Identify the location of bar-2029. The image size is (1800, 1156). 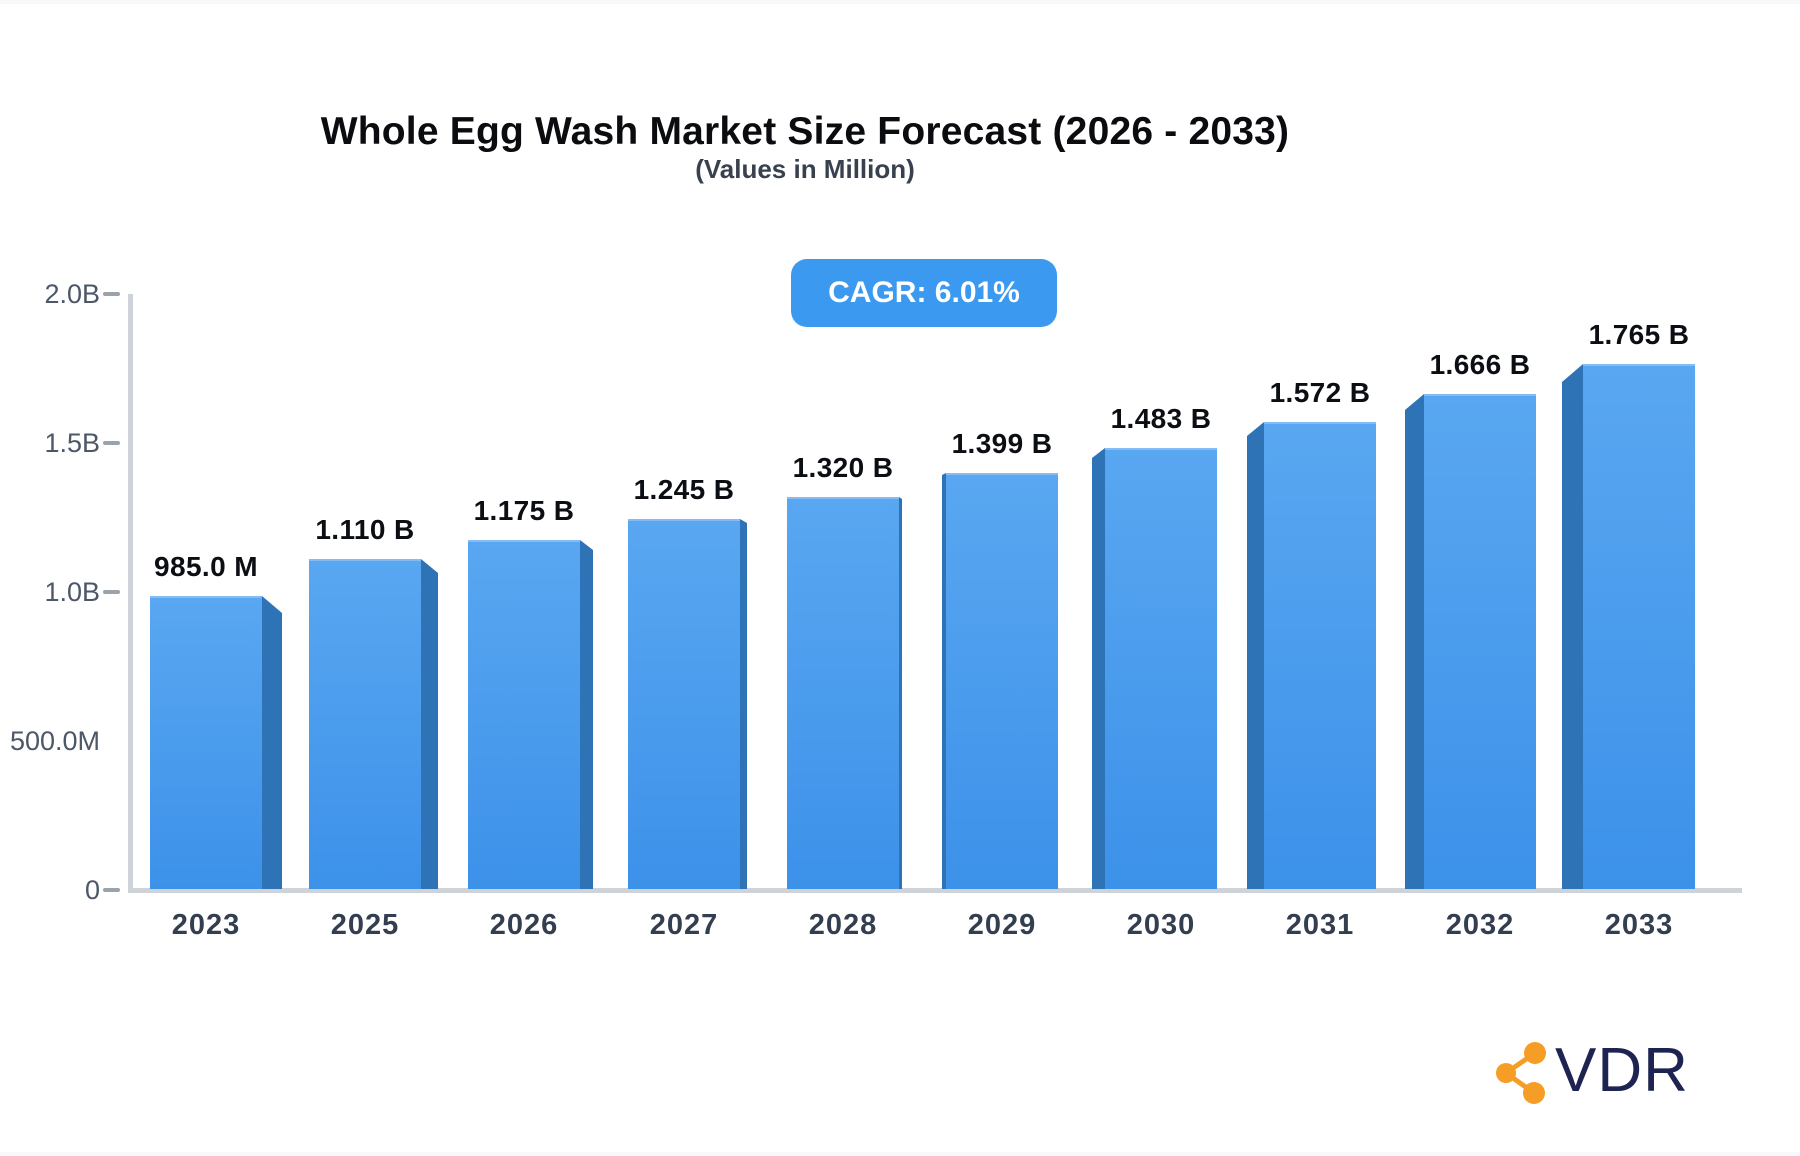
(1000, 681).